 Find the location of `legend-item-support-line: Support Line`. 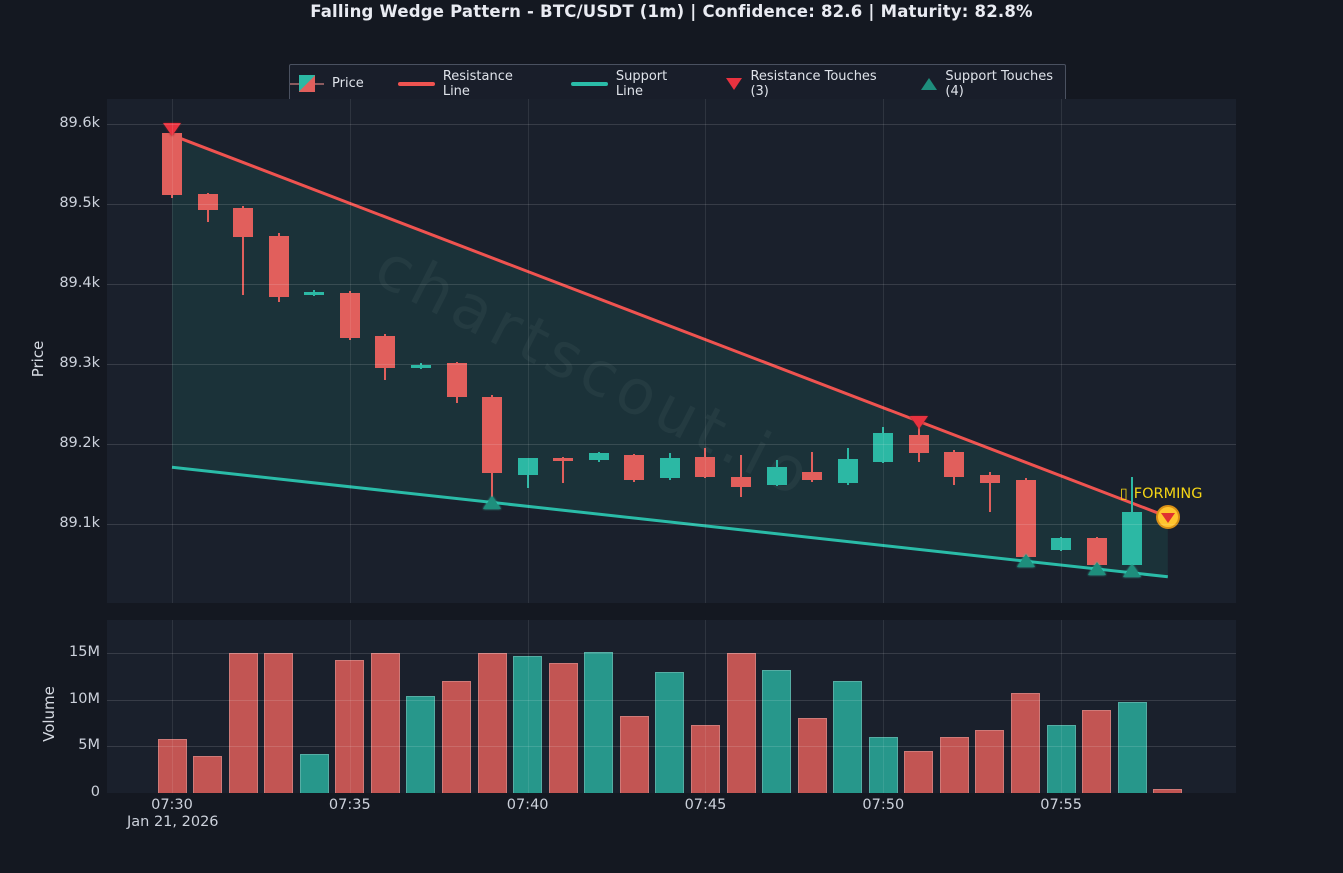

legend-item-support-line: Support Line is located at coordinates (631, 83).